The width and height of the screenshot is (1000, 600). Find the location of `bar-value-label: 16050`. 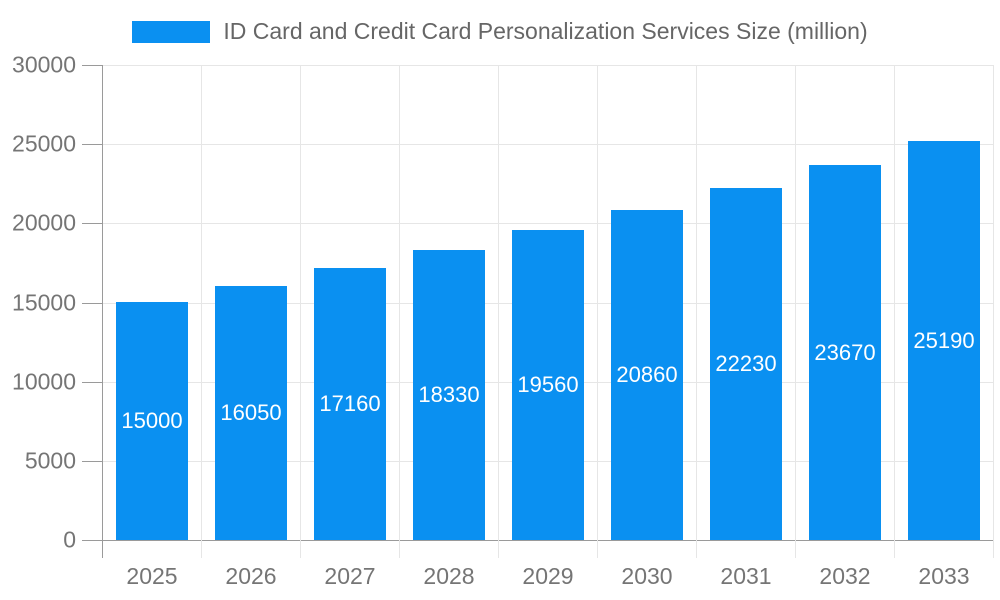

bar-value-label: 16050 is located at coordinates (251, 412).